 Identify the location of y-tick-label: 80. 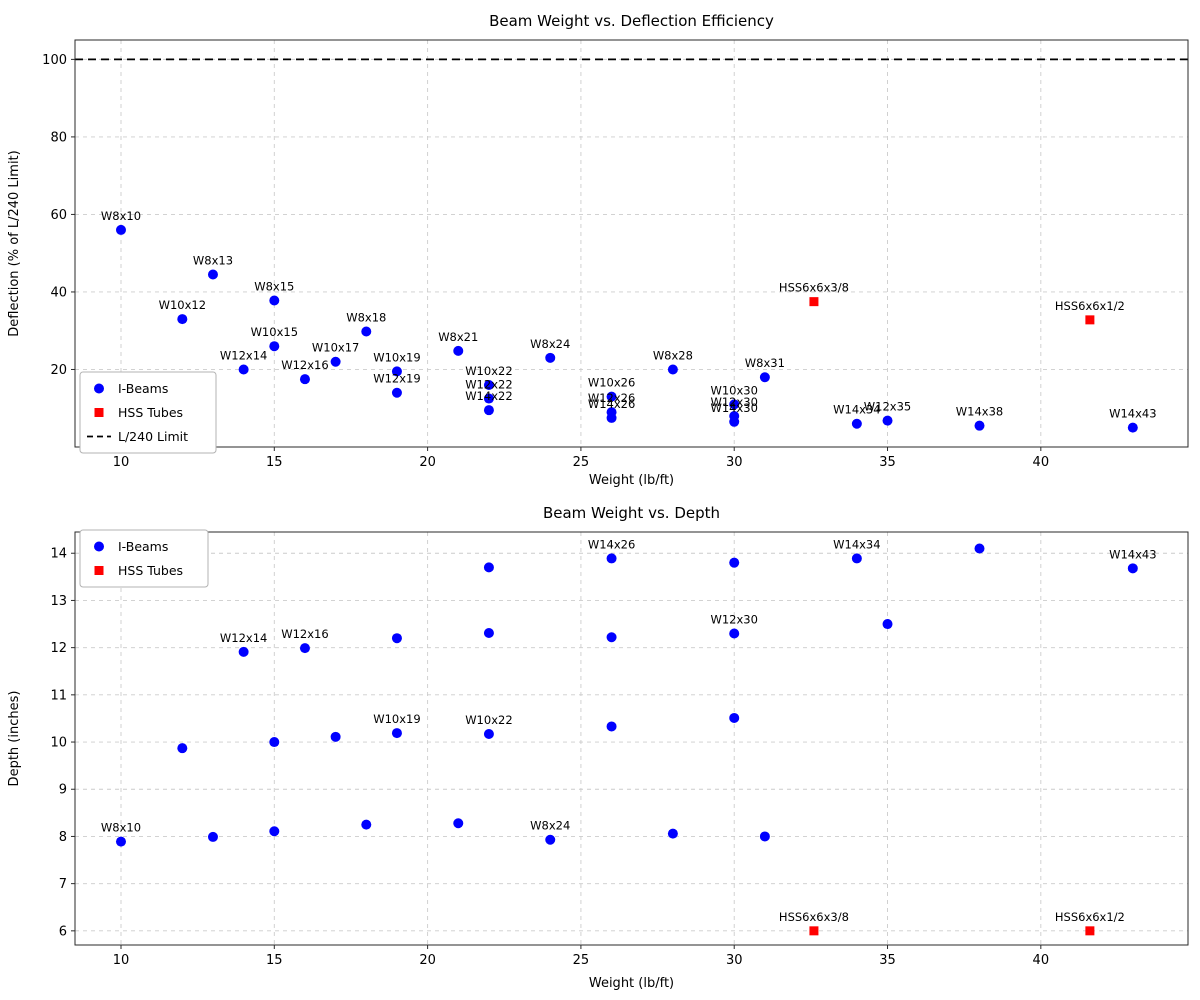
(58, 137).